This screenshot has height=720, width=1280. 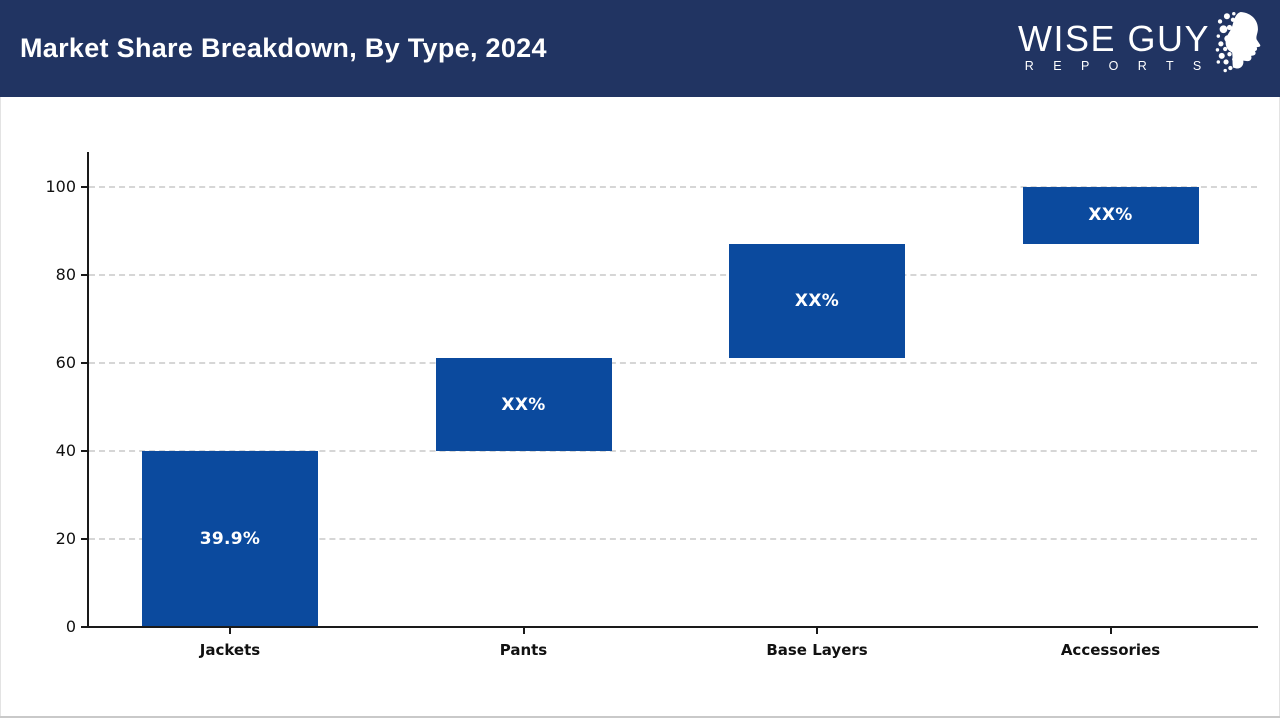 What do you see at coordinates (672, 627) in the screenshot?
I see `x-axis-line` at bounding box center [672, 627].